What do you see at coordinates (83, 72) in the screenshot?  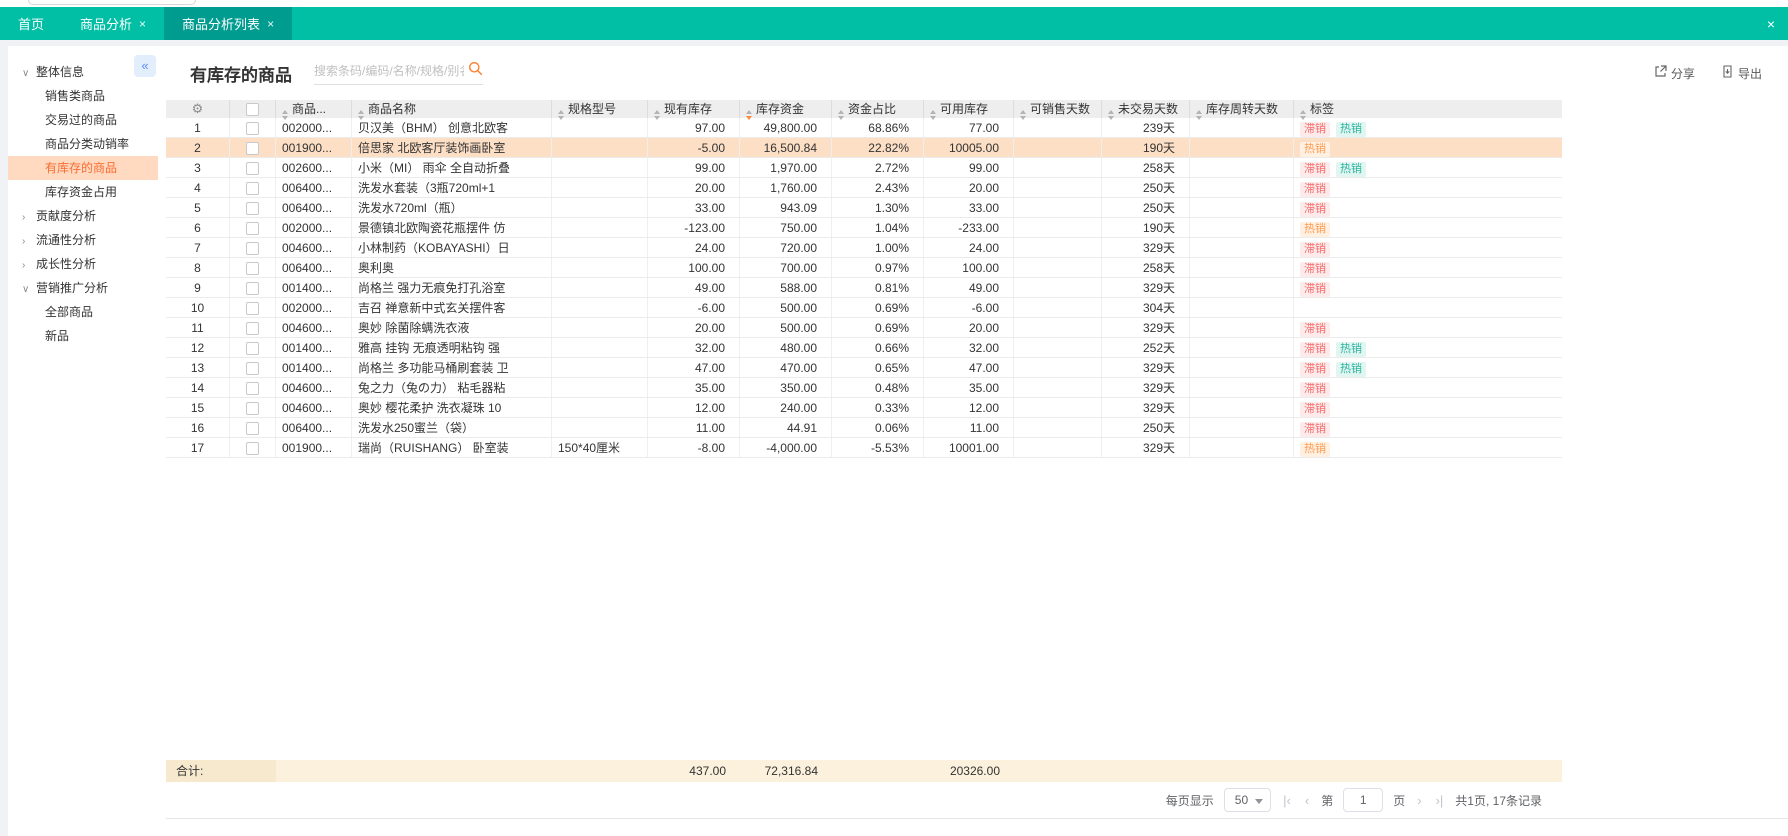 I see `sidebar-group: ∨ 整体信息` at bounding box center [83, 72].